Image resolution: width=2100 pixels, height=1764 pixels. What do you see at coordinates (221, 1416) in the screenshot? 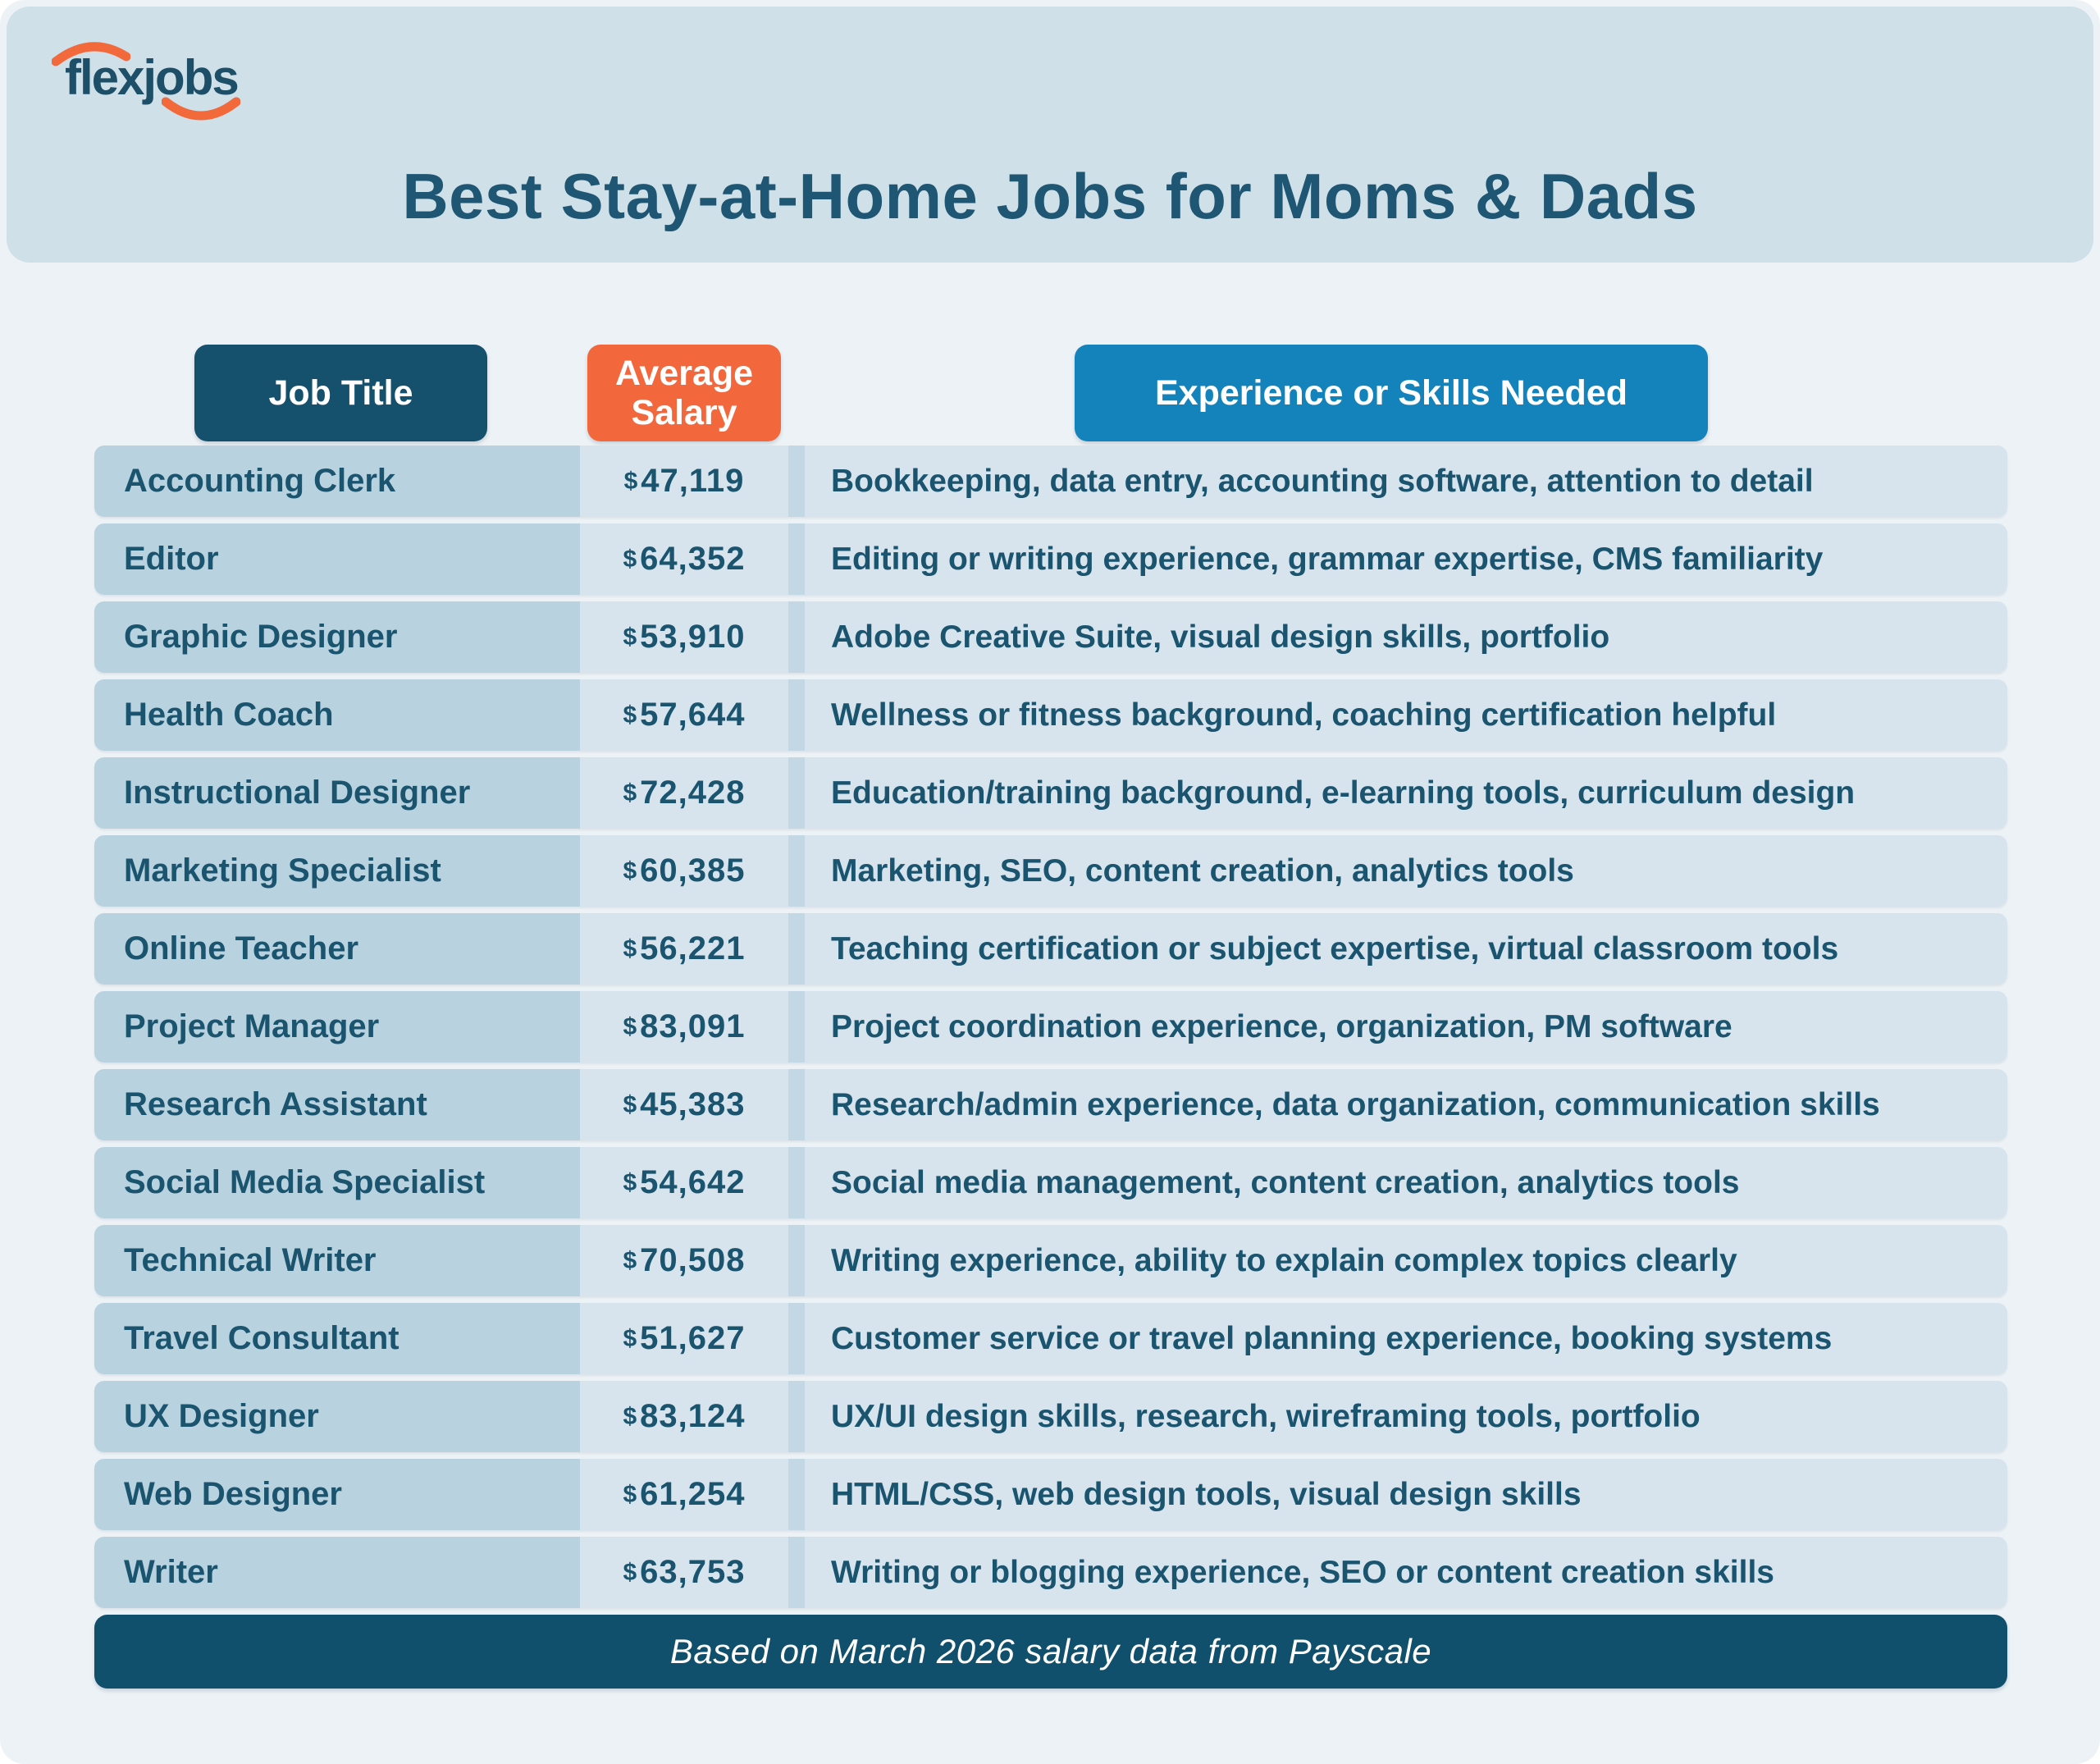
I see `job-title-text: UX Designer` at bounding box center [221, 1416].